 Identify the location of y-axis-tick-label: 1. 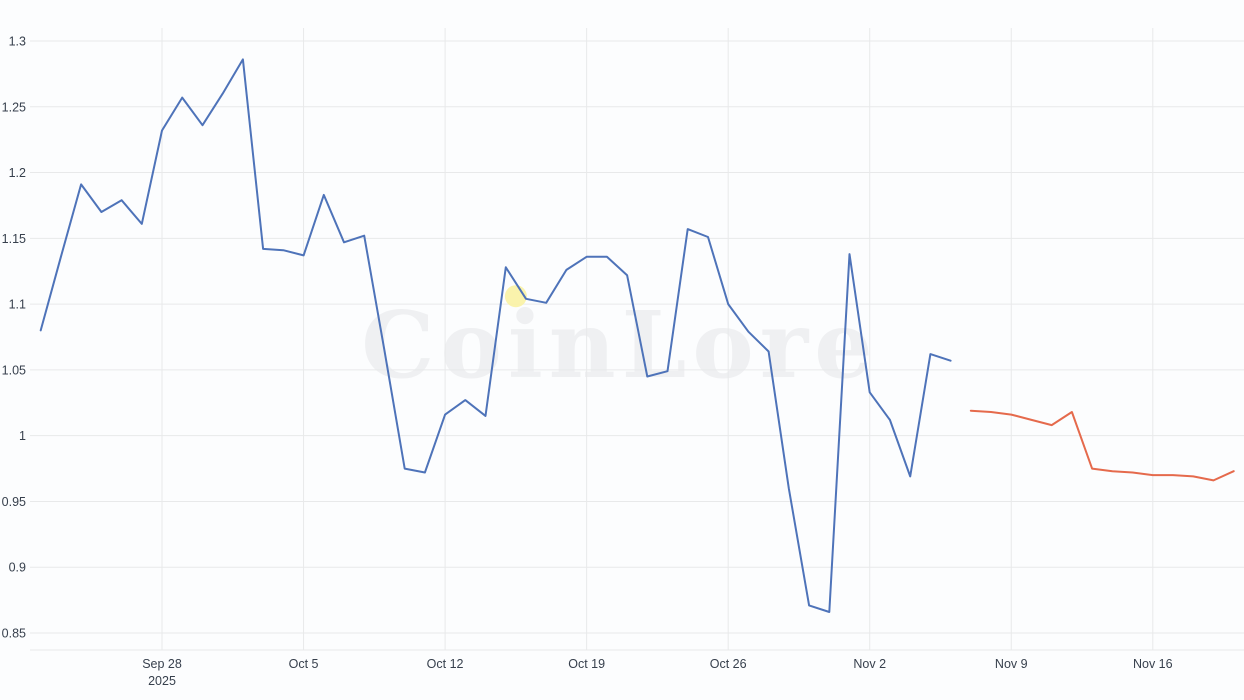
(22, 436).